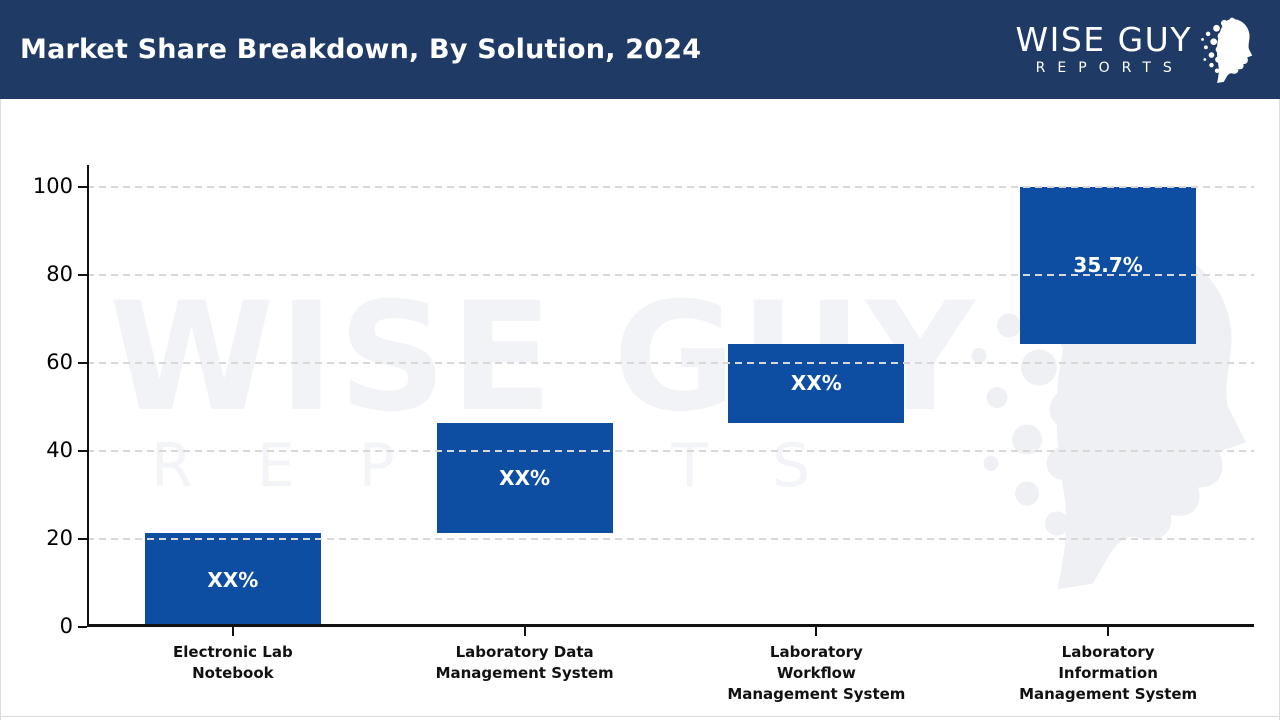 This screenshot has width=1280, height=720. What do you see at coordinates (233, 673) in the screenshot?
I see `category-label-line: Notebook` at bounding box center [233, 673].